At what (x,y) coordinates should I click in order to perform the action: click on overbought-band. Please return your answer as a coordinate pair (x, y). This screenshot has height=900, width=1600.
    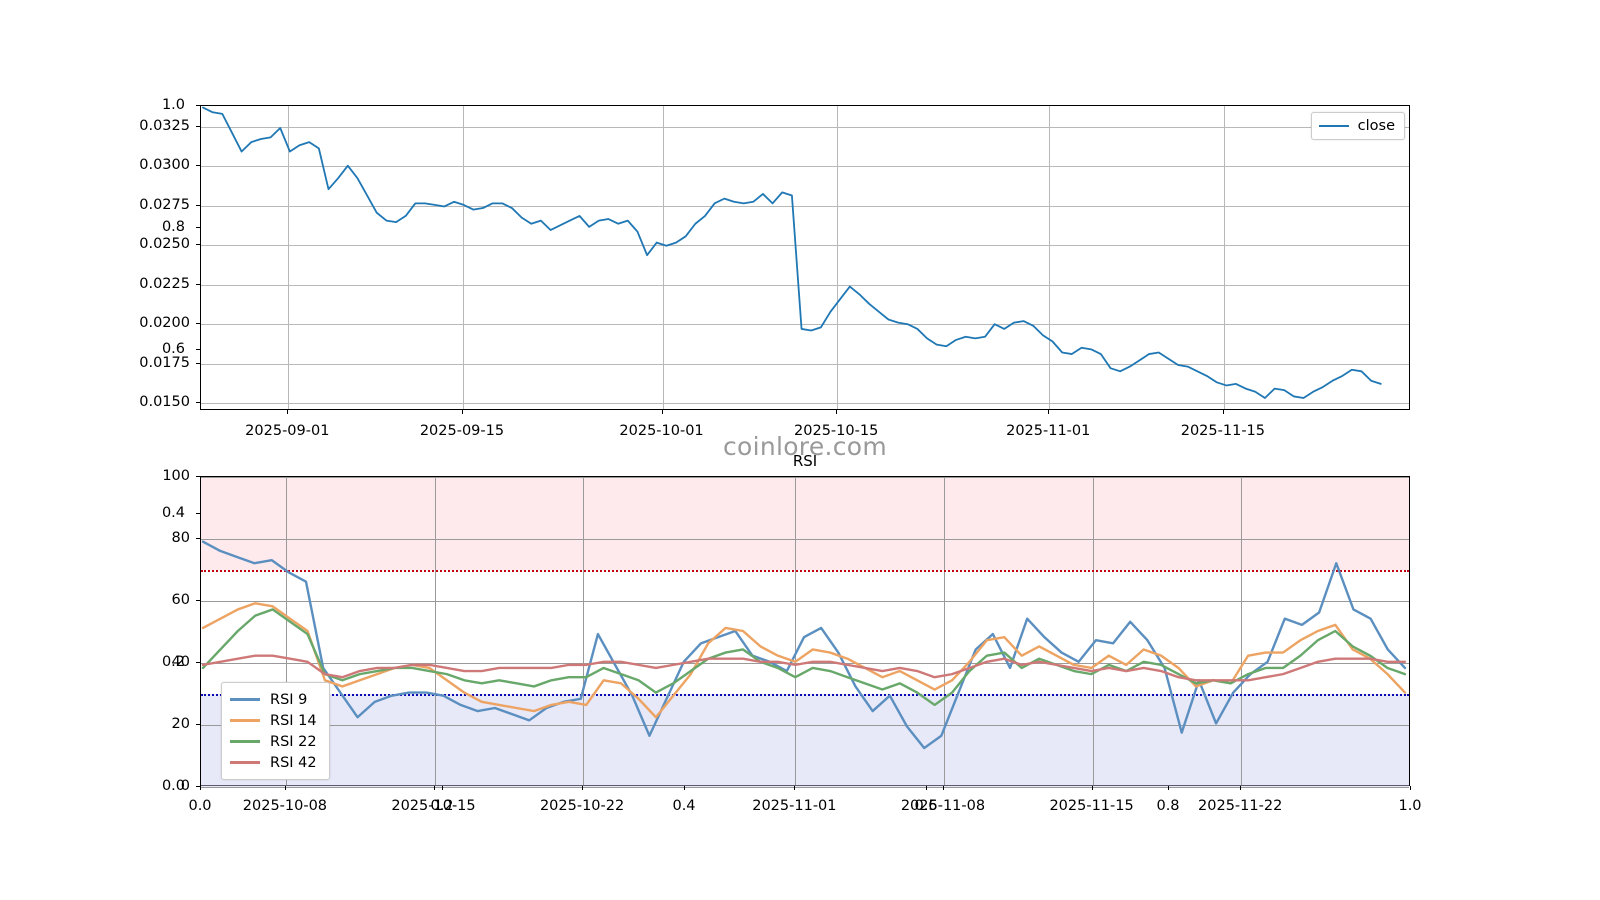
    Looking at the image, I should click on (805, 523).